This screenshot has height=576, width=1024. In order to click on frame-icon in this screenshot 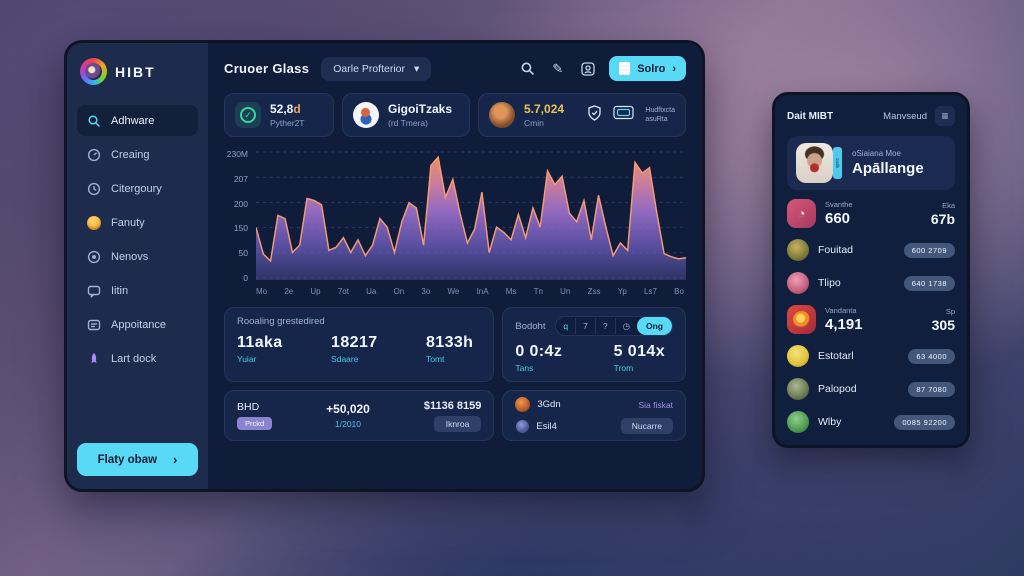, I will do `click(624, 115)`.